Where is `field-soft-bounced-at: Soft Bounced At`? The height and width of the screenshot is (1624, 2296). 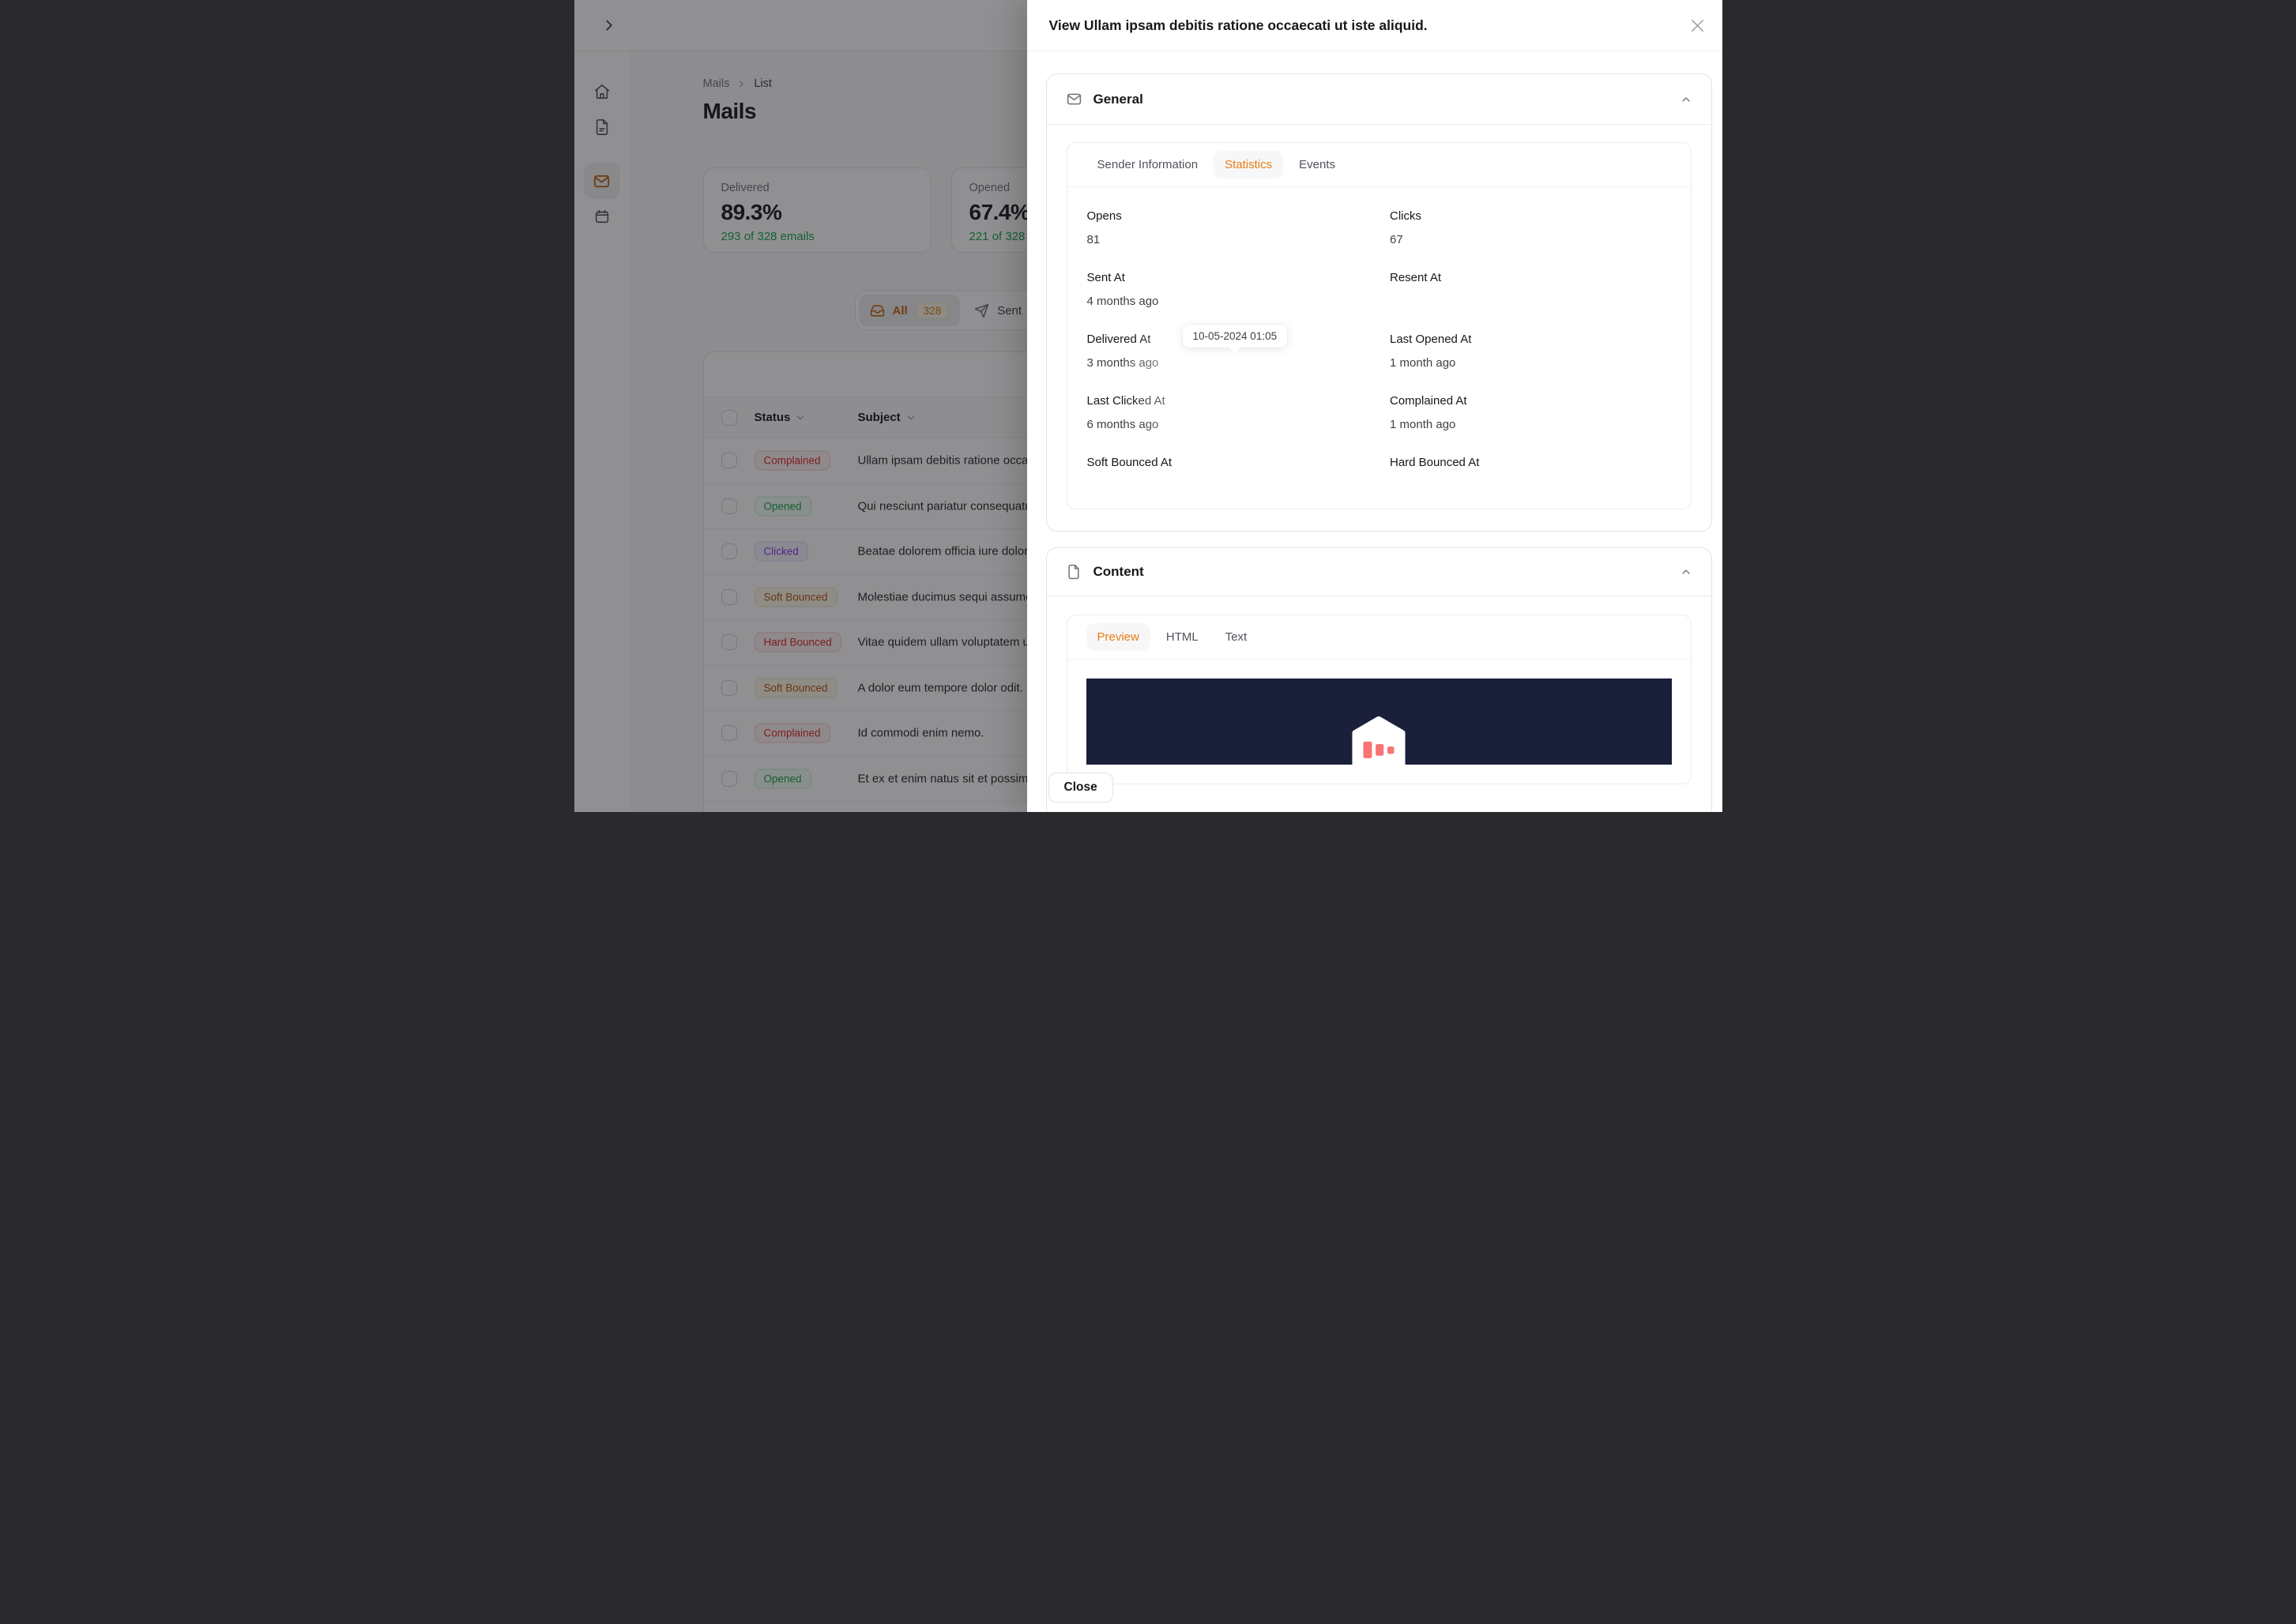
field-soft-bounced-at: Soft Bounced At is located at coordinates (1227, 474).